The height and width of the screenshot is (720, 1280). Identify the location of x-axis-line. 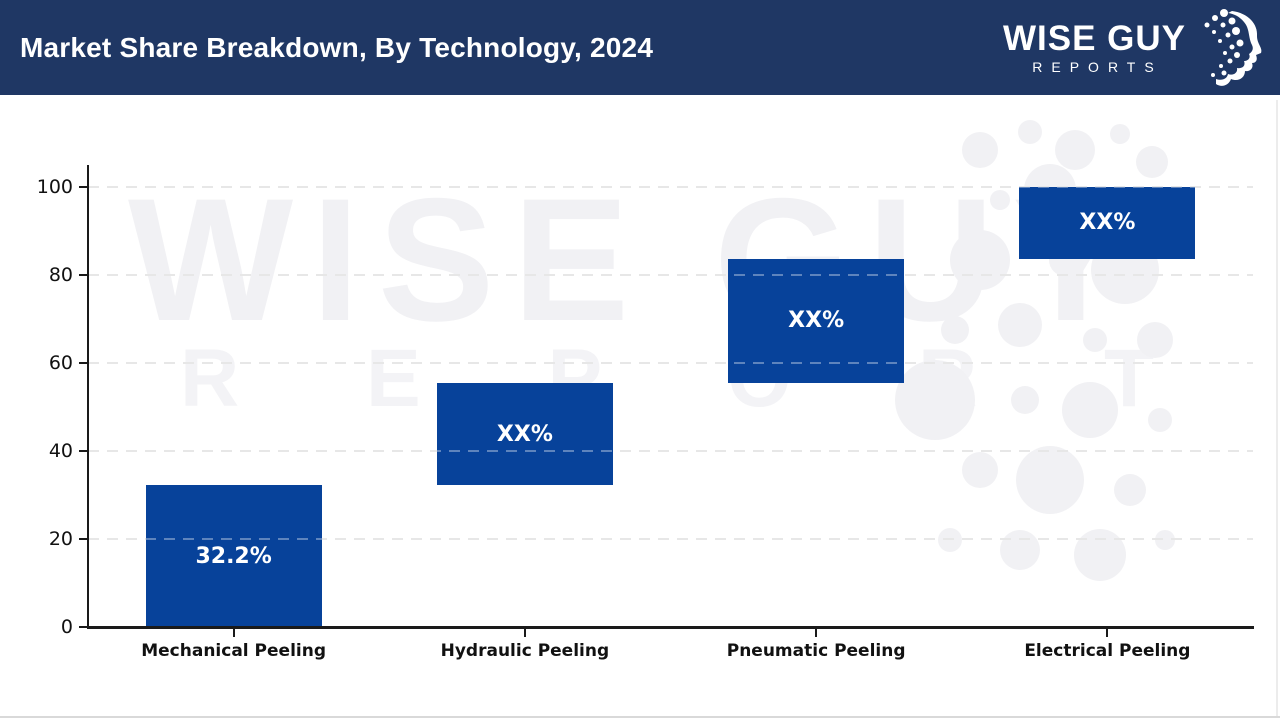
(670, 627).